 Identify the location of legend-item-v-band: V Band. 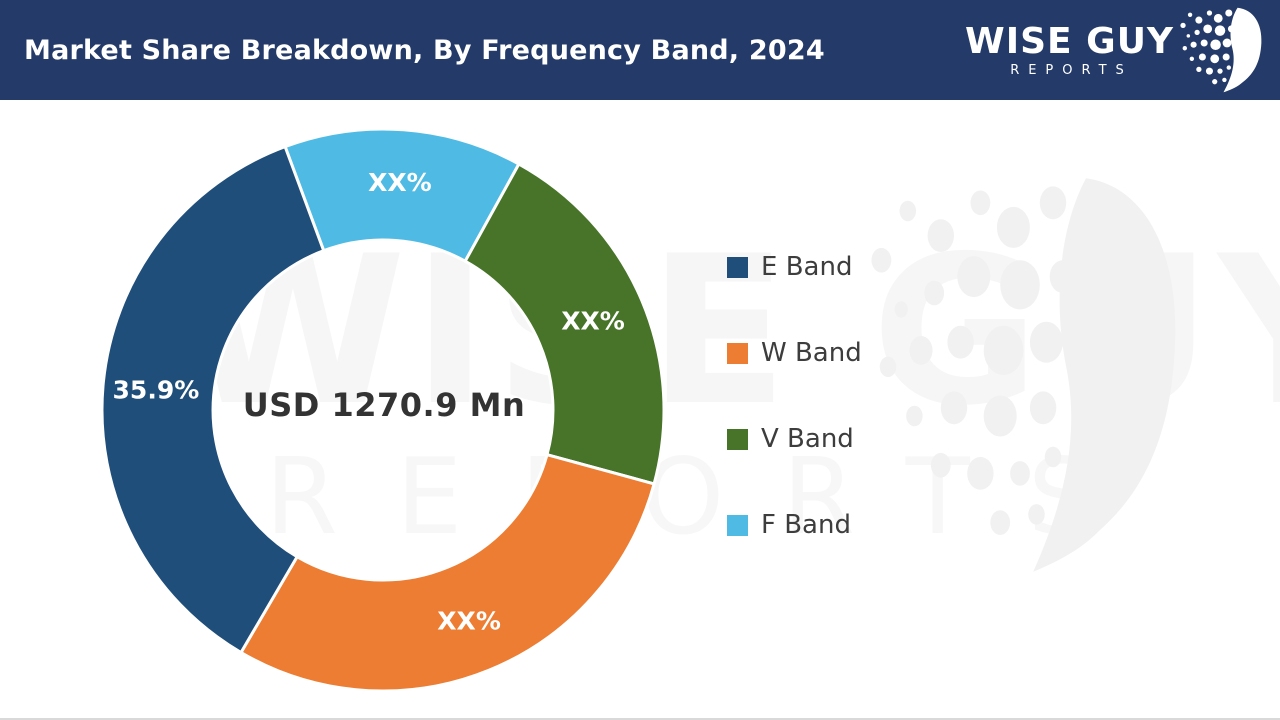
(794, 439).